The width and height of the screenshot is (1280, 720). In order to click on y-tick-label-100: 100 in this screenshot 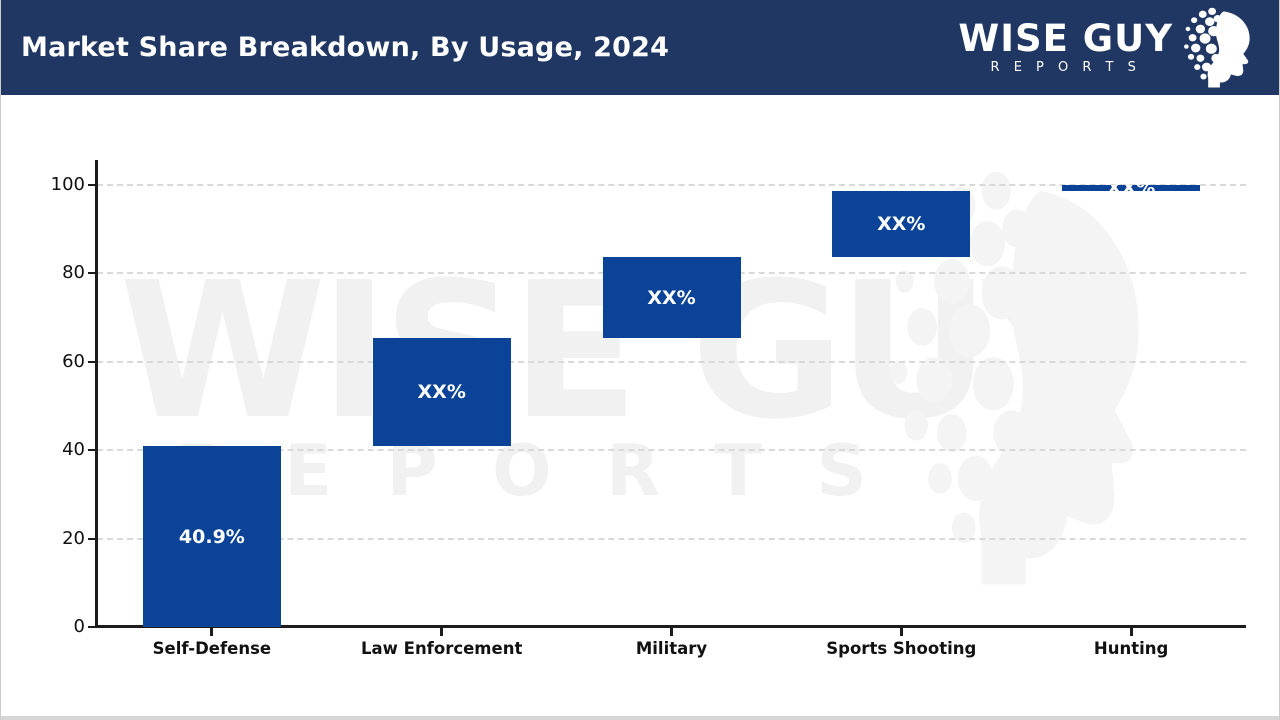, I will do `click(67, 184)`.